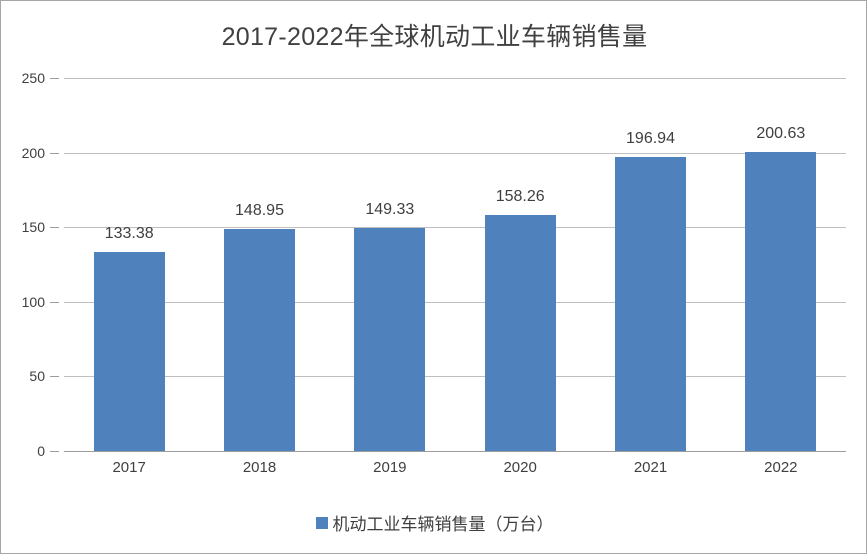 Image resolution: width=867 pixels, height=554 pixels. What do you see at coordinates (520, 196) in the screenshot?
I see `bar-value-label-2020: 158.26` at bounding box center [520, 196].